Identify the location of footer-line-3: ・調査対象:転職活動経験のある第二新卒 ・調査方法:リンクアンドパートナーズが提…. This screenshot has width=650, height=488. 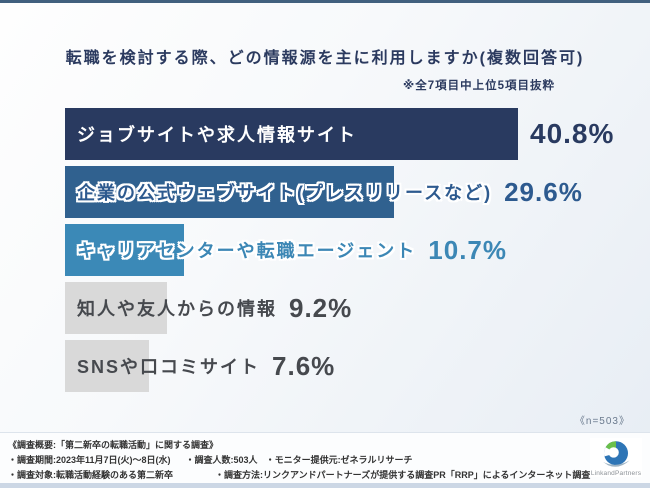
(325, 475).